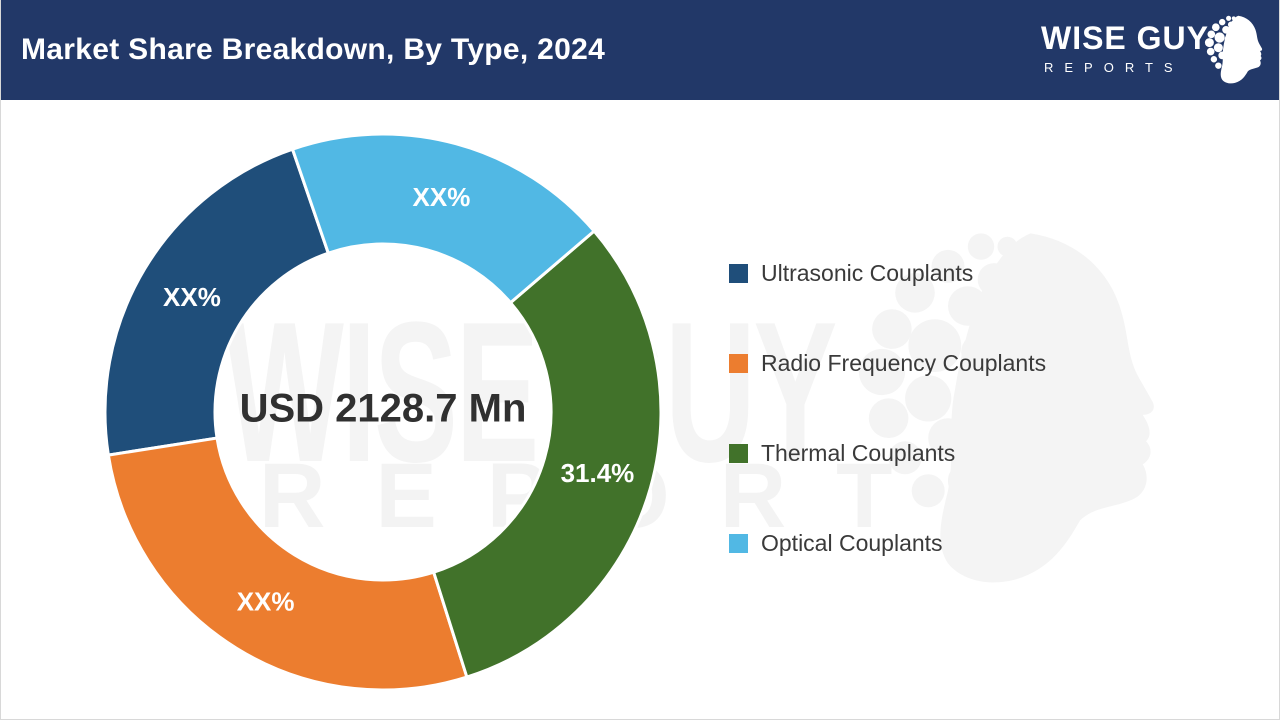  What do you see at coordinates (904, 362) in the screenshot?
I see `legend-label: Radio Frequency Couplants` at bounding box center [904, 362].